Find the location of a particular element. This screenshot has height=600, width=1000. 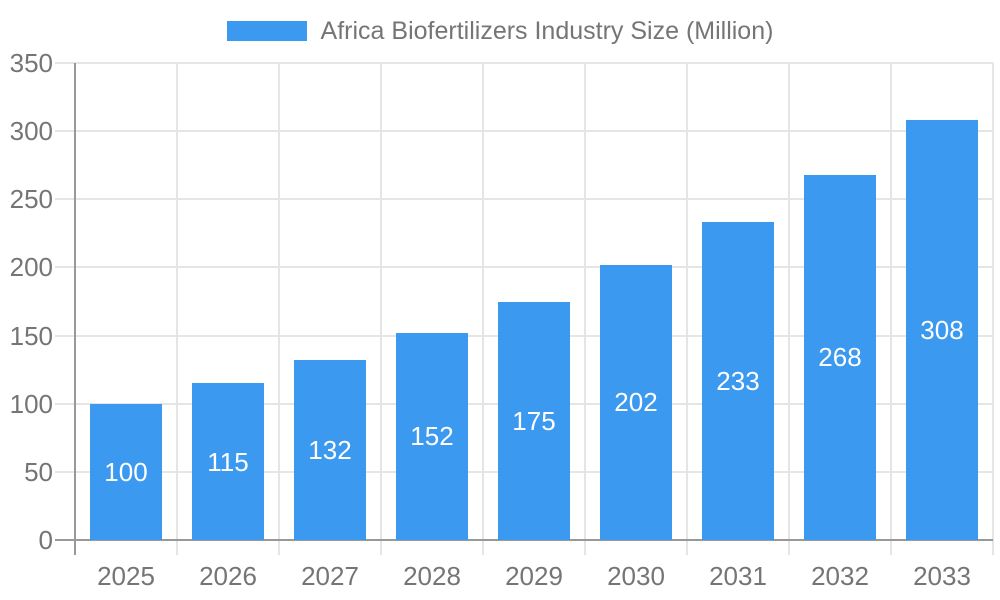

x-tick-label: 2026 is located at coordinates (228, 576).